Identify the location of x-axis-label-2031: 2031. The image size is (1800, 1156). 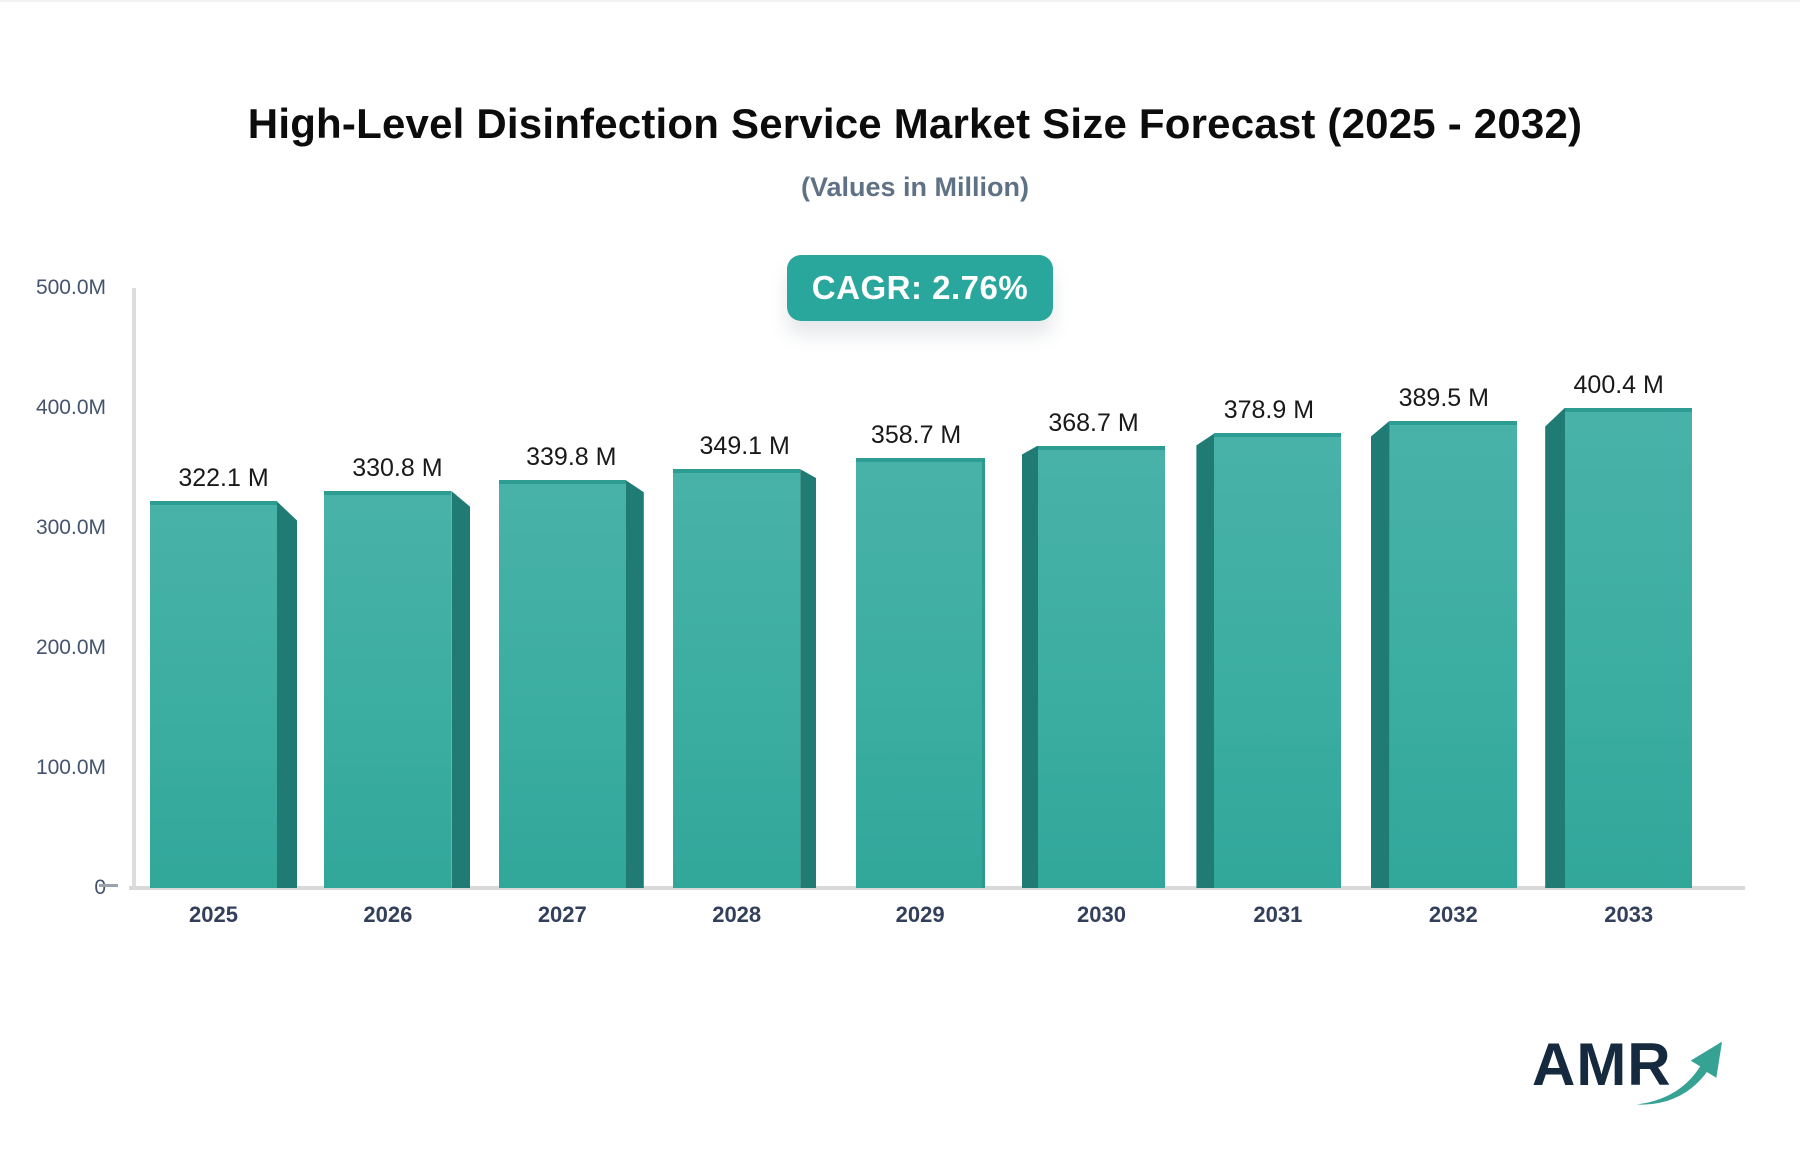
(1278, 914).